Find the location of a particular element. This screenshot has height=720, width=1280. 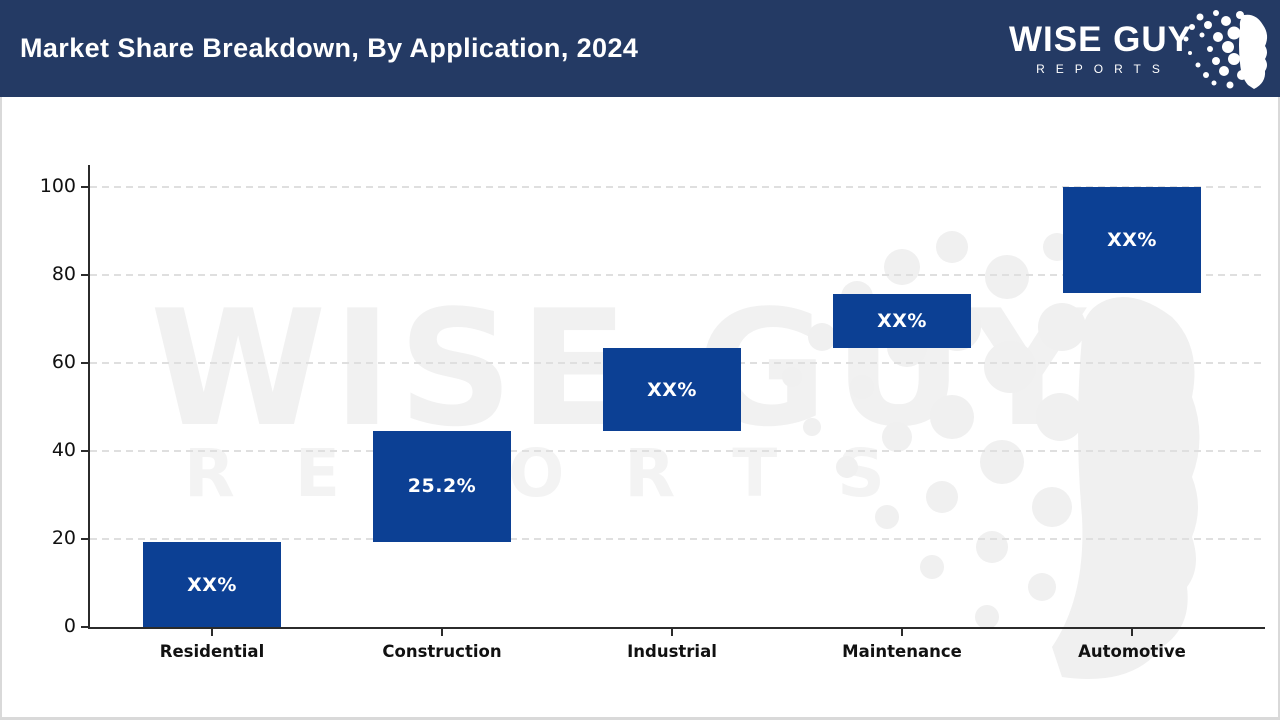

watermark-subtext: REPORTS is located at coordinates (564, 473).